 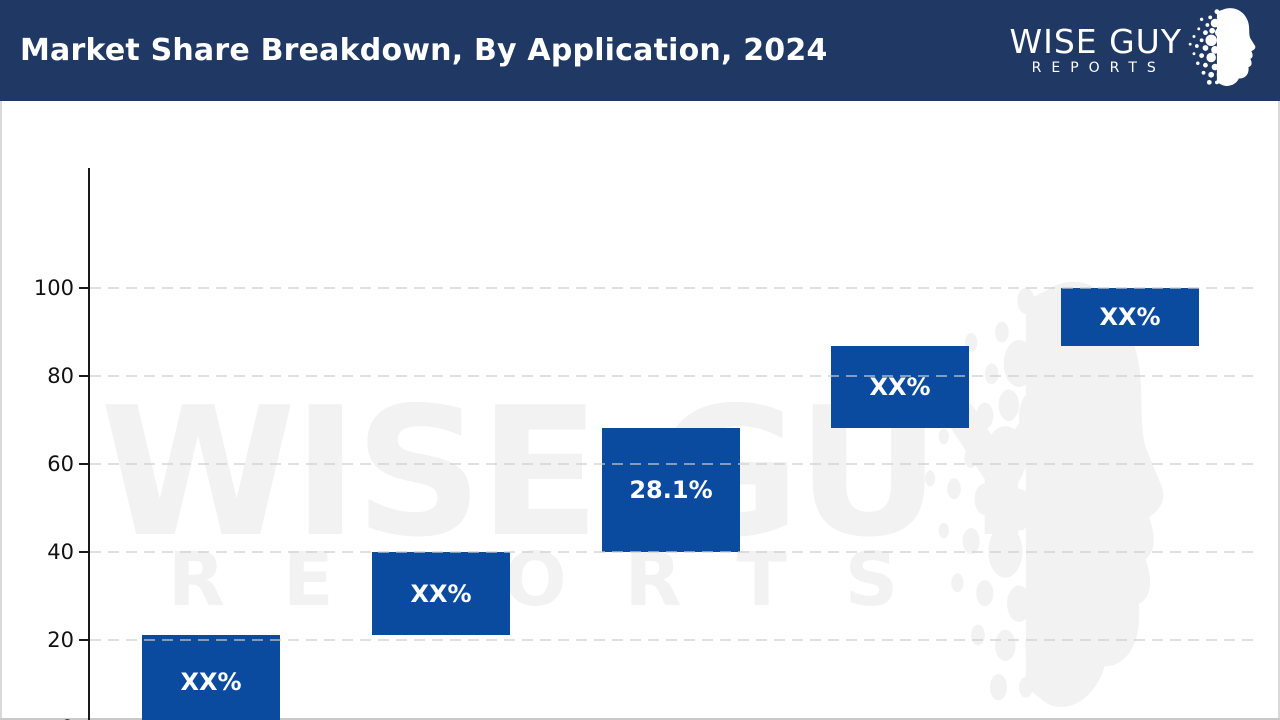 I want to click on bar-surgical-instruments: XX%, so click(x=211, y=677).